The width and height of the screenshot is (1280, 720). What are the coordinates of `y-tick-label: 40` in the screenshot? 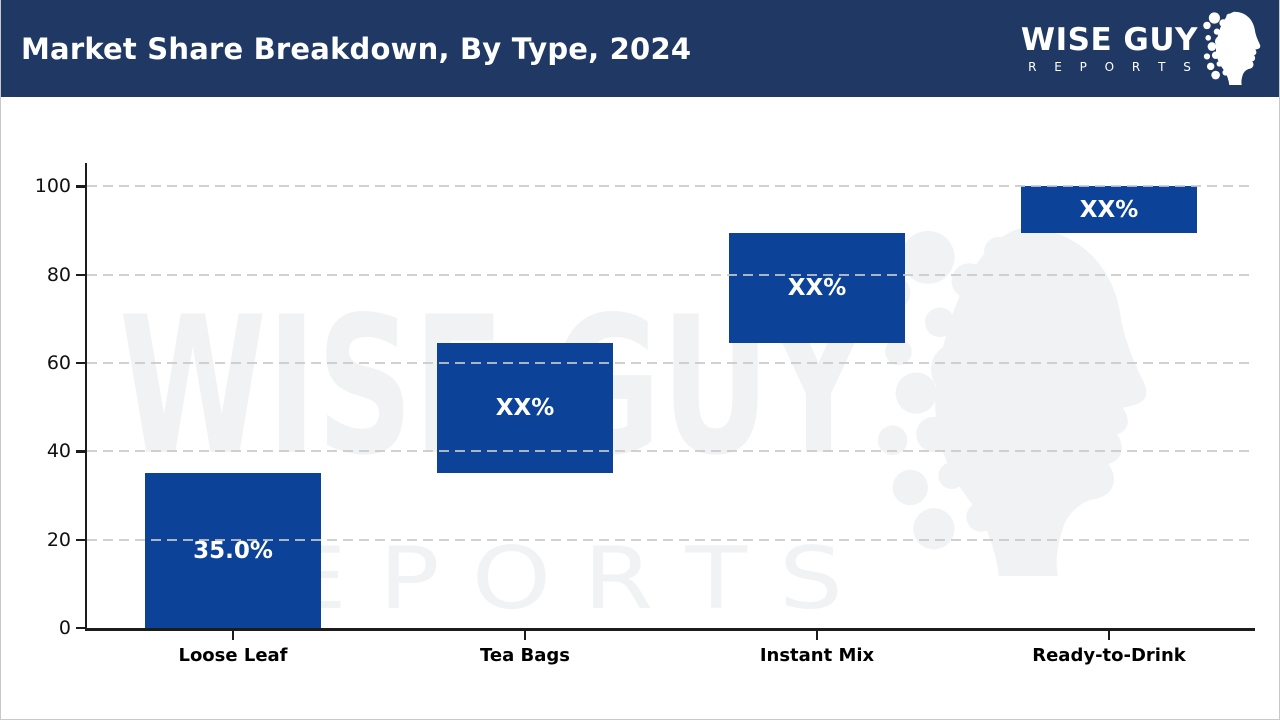 It's located at (58, 451).